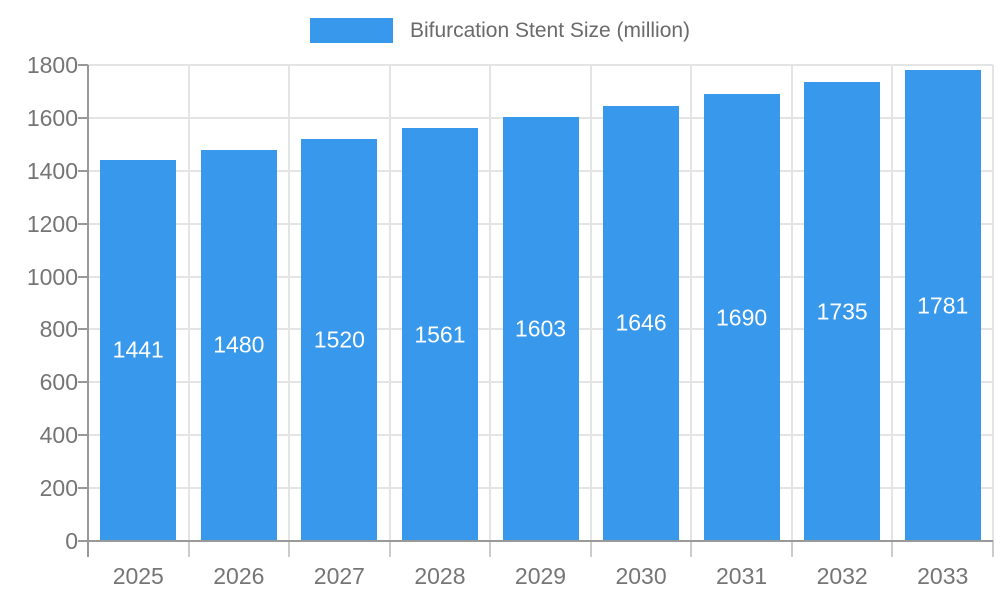 The height and width of the screenshot is (600, 1000). Describe the element at coordinates (52, 276) in the screenshot. I see `y-axis-tick-label: 1000` at that location.